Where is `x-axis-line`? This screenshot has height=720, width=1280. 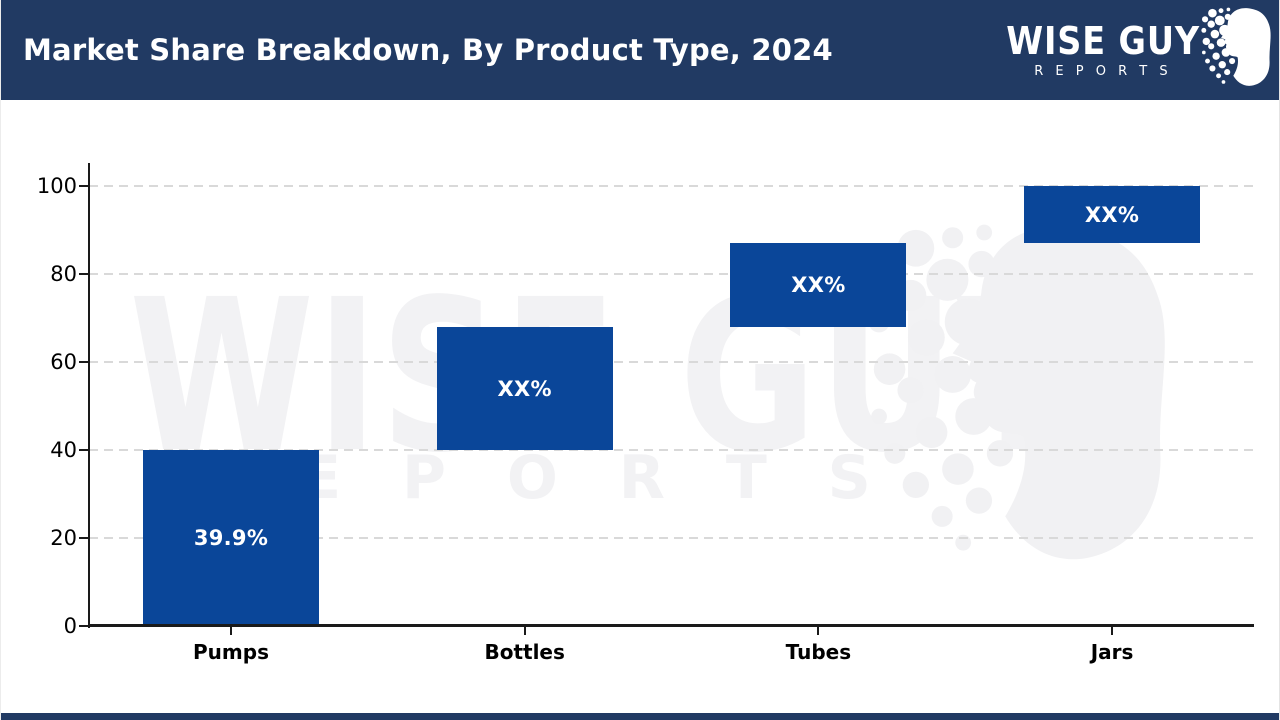
x-axis-line is located at coordinates (671, 625).